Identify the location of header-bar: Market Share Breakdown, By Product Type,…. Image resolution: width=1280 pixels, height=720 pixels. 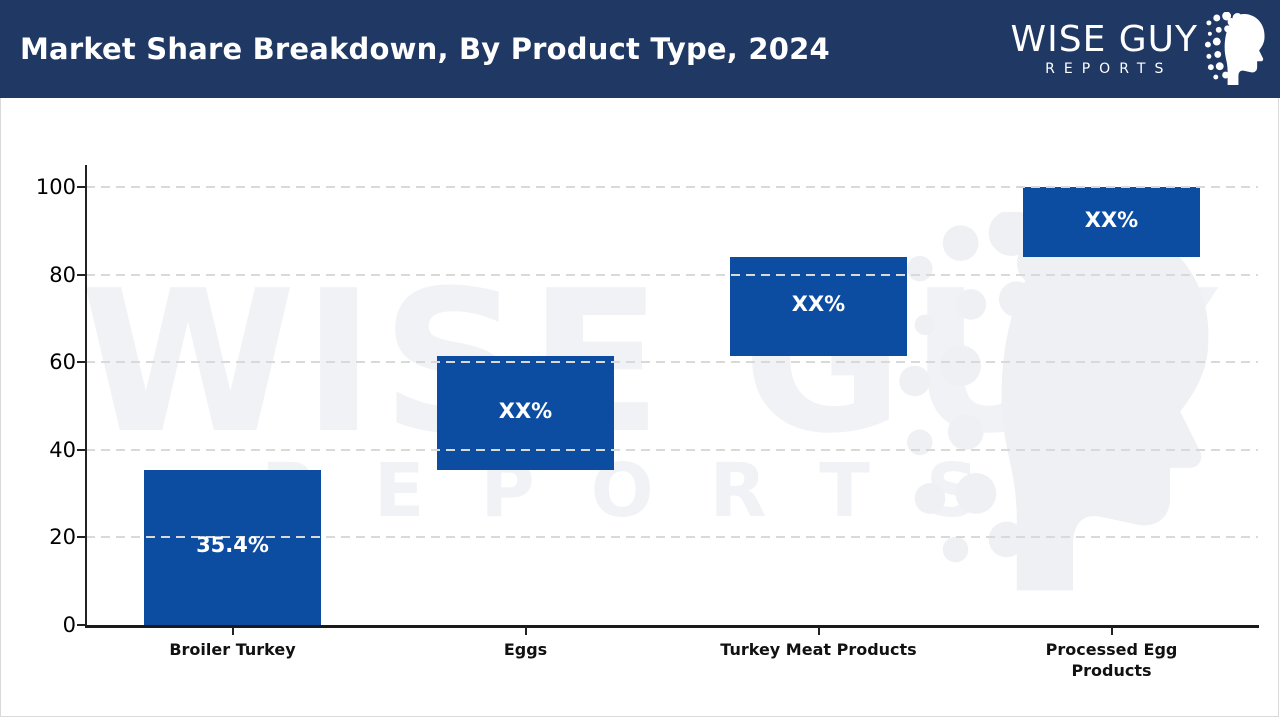
(640, 49).